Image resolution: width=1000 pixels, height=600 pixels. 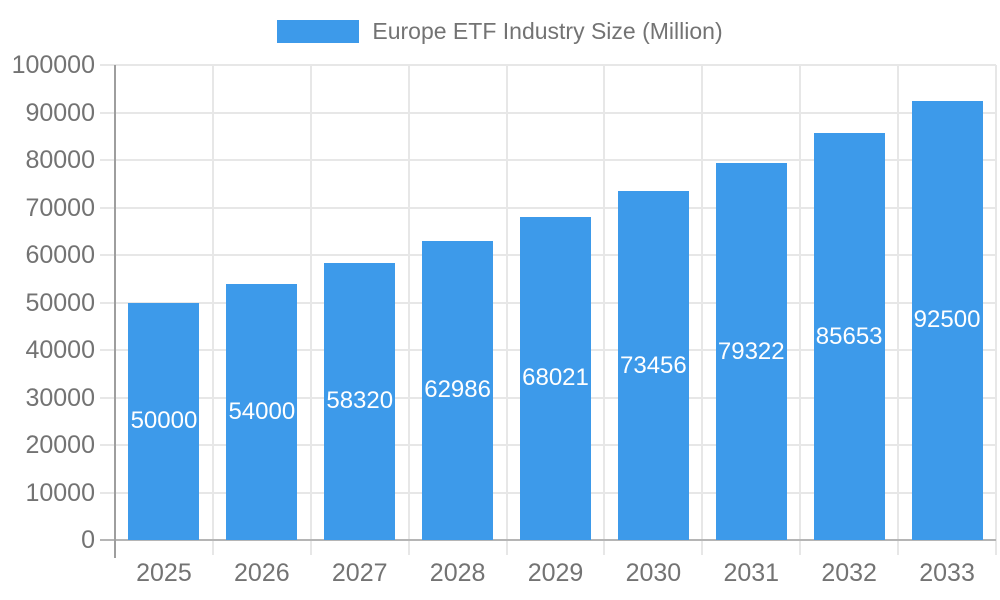 What do you see at coordinates (849, 573) in the screenshot?
I see `x-tick-label: 2032` at bounding box center [849, 573].